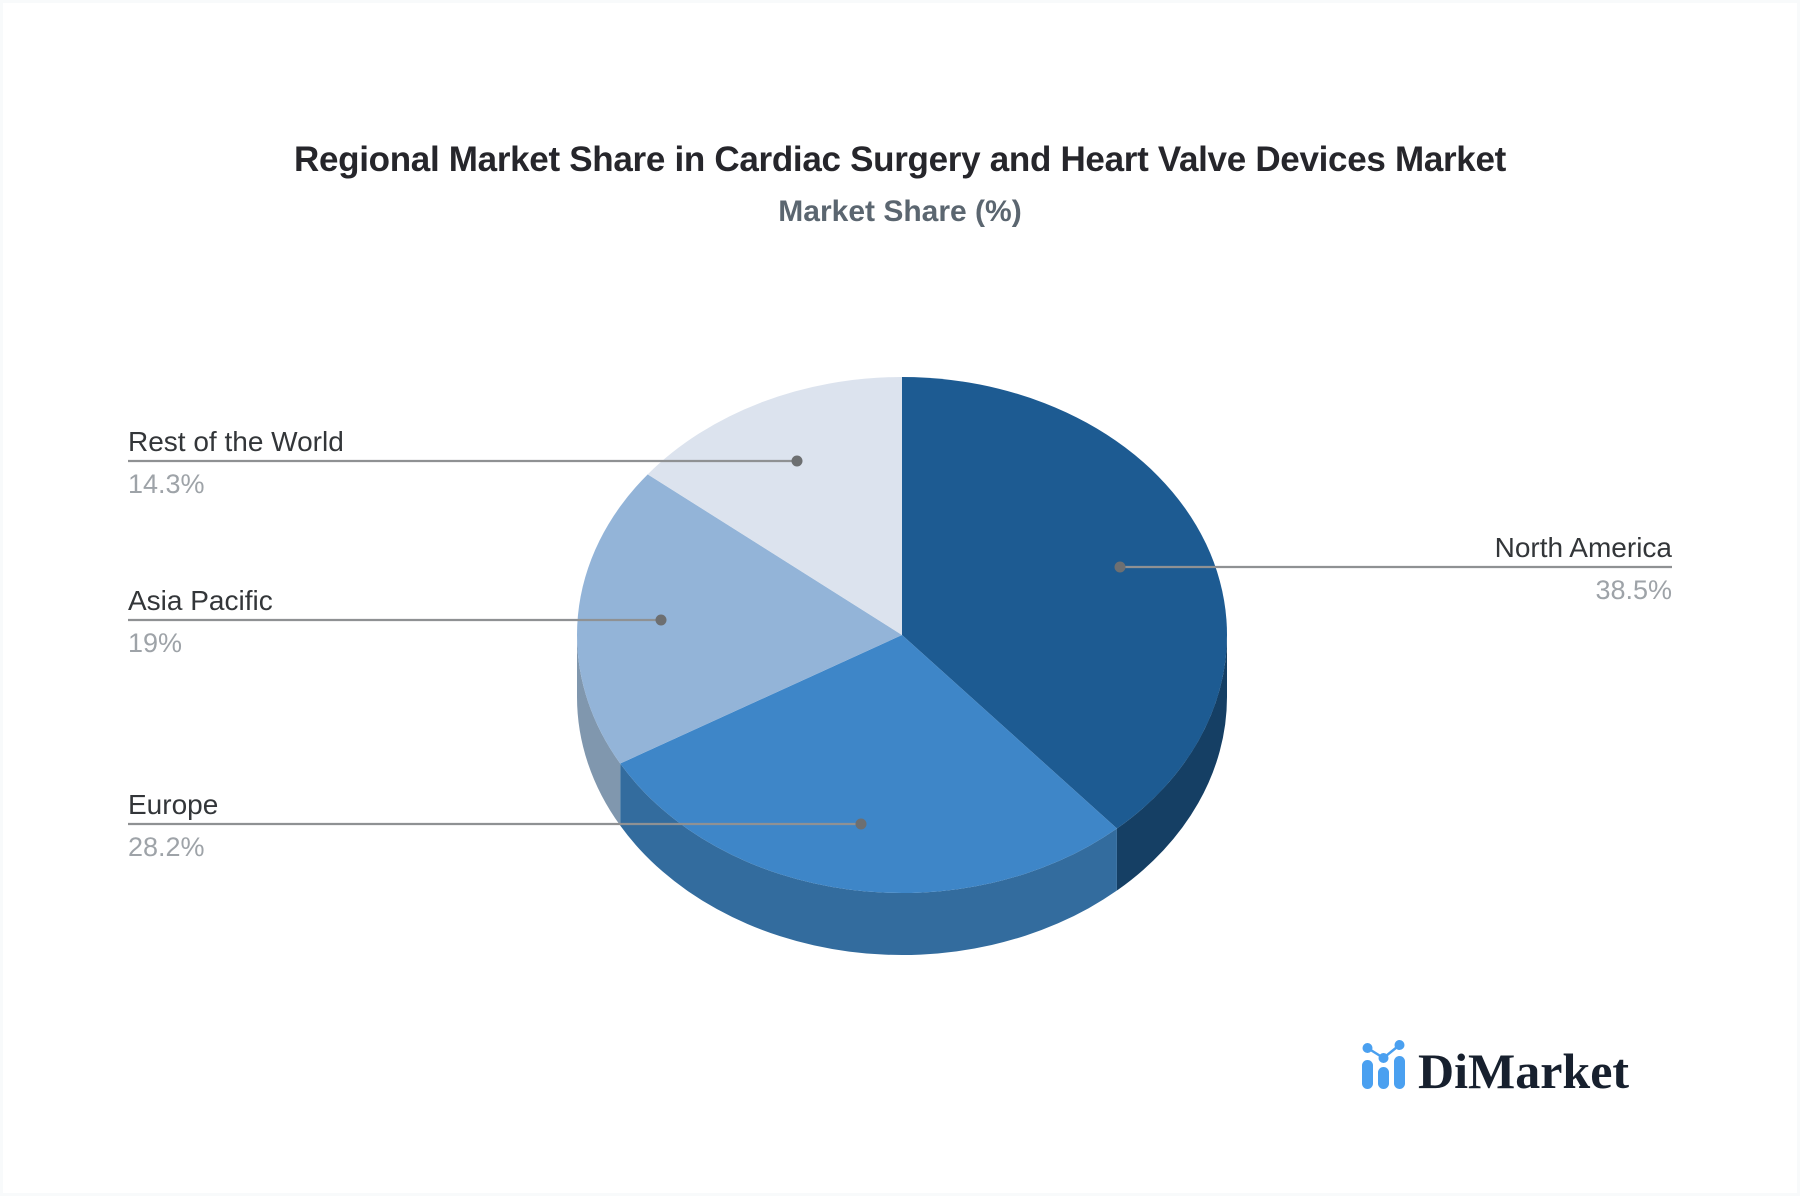 The image size is (1800, 1196). What do you see at coordinates (774, 506) in the screenshot?
I see `pie-slice-rest-of-the-world` at bounding box center [774, 506].